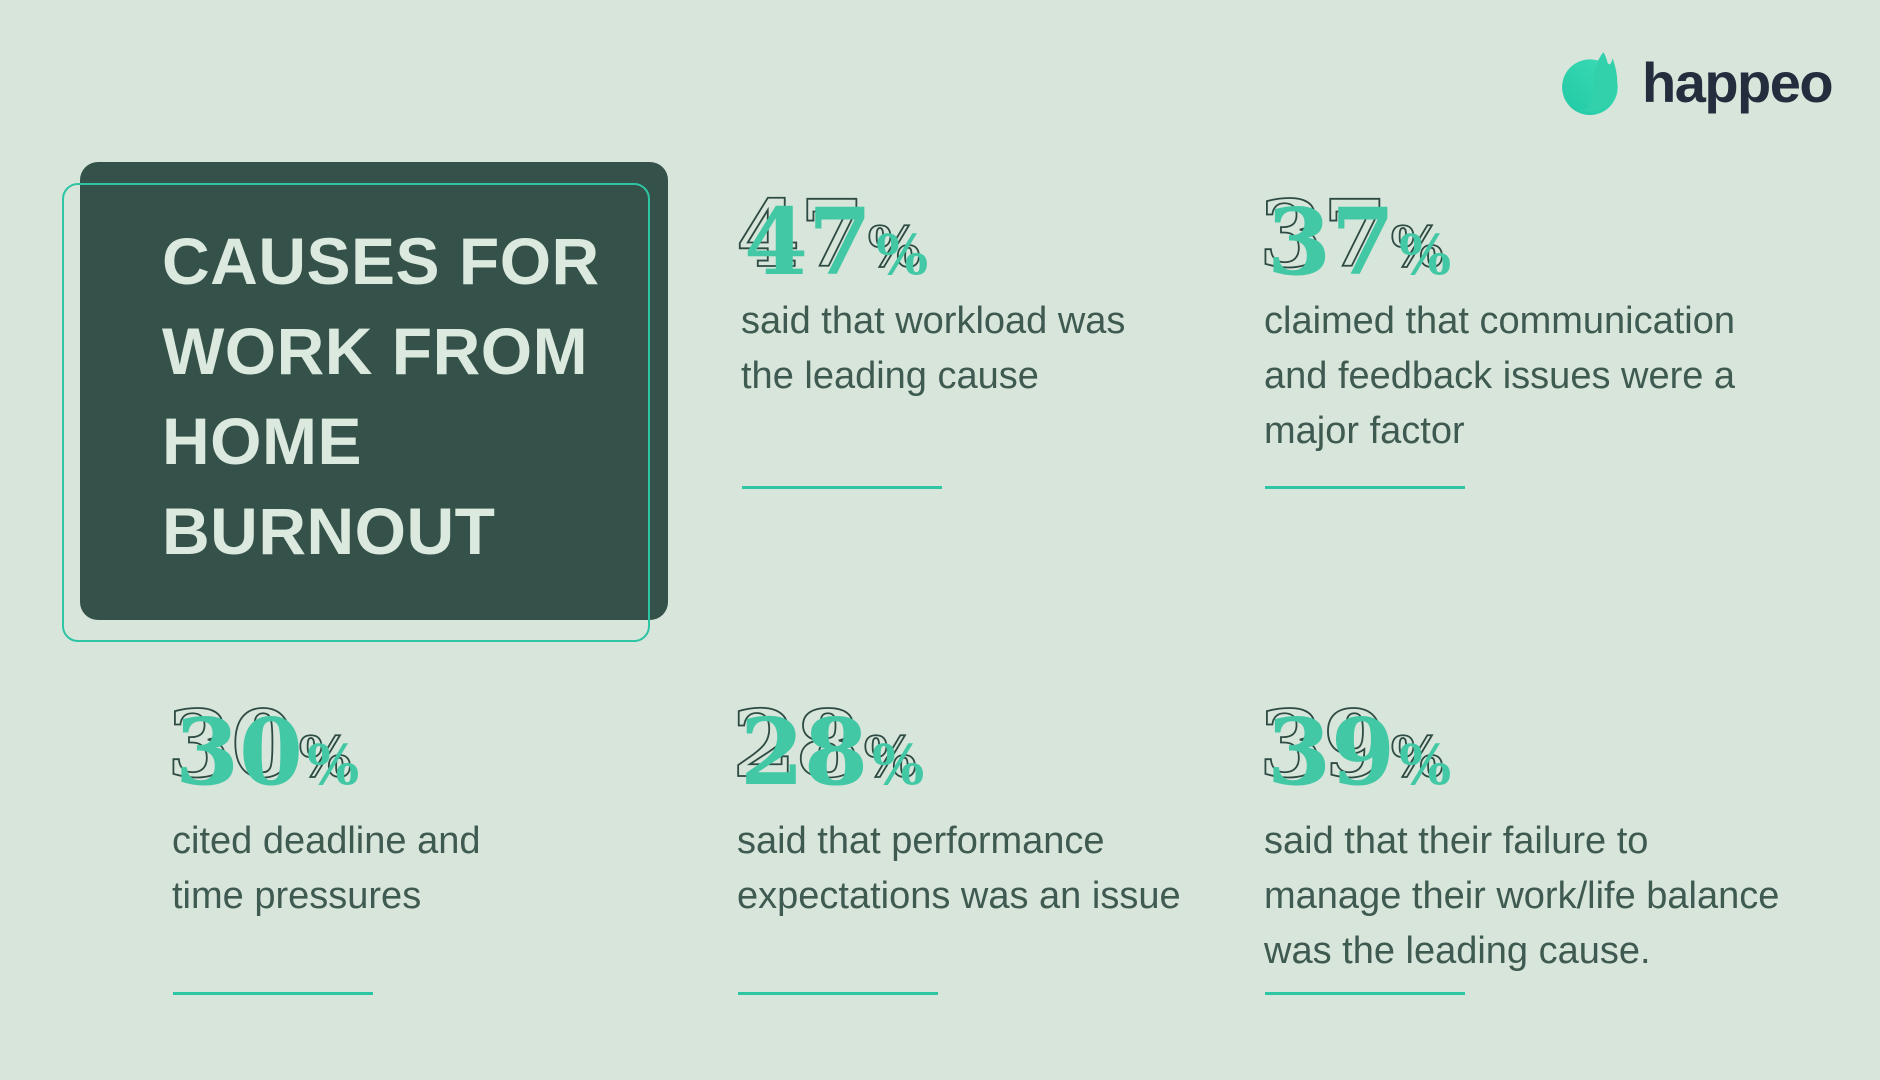 Image resolution: width=1880 pixels, height=1080 pixels. I want to click on stat-number-37: 37% 37%, so click(1354, 237).